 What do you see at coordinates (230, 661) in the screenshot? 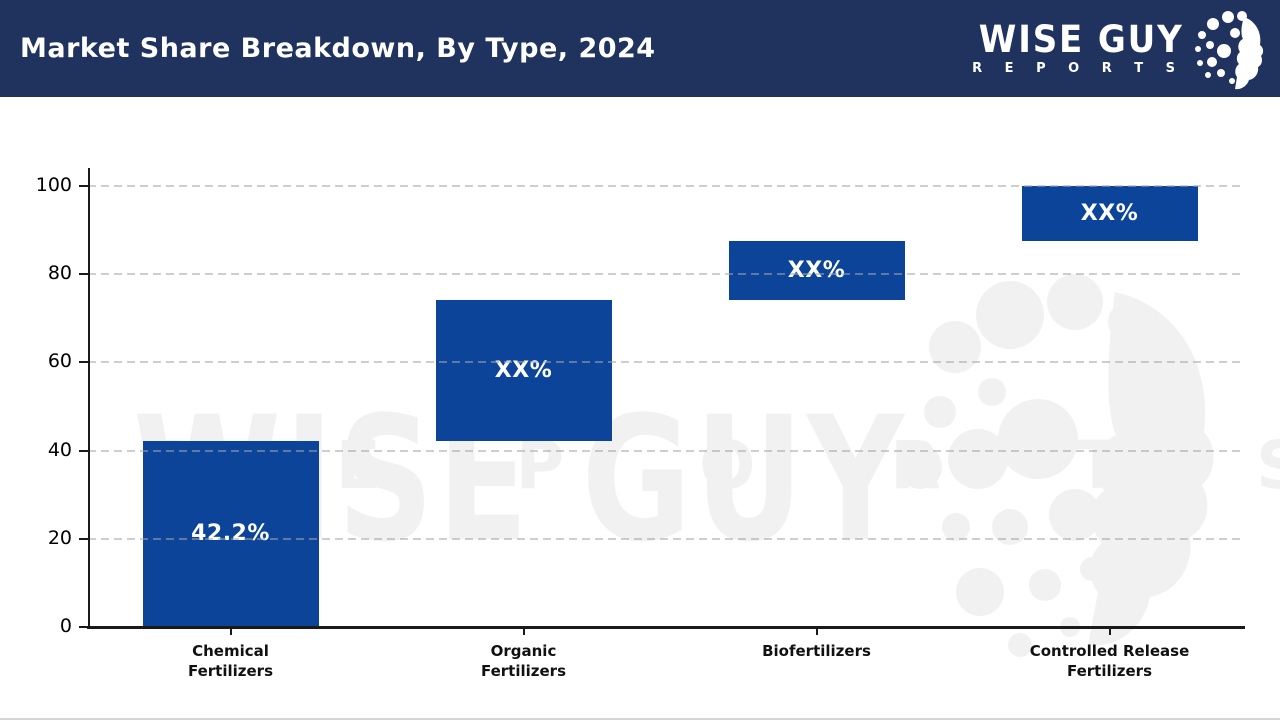
I see `x-axis-category-label: Chemical Fertilizers` at bounding box center [230, 661].